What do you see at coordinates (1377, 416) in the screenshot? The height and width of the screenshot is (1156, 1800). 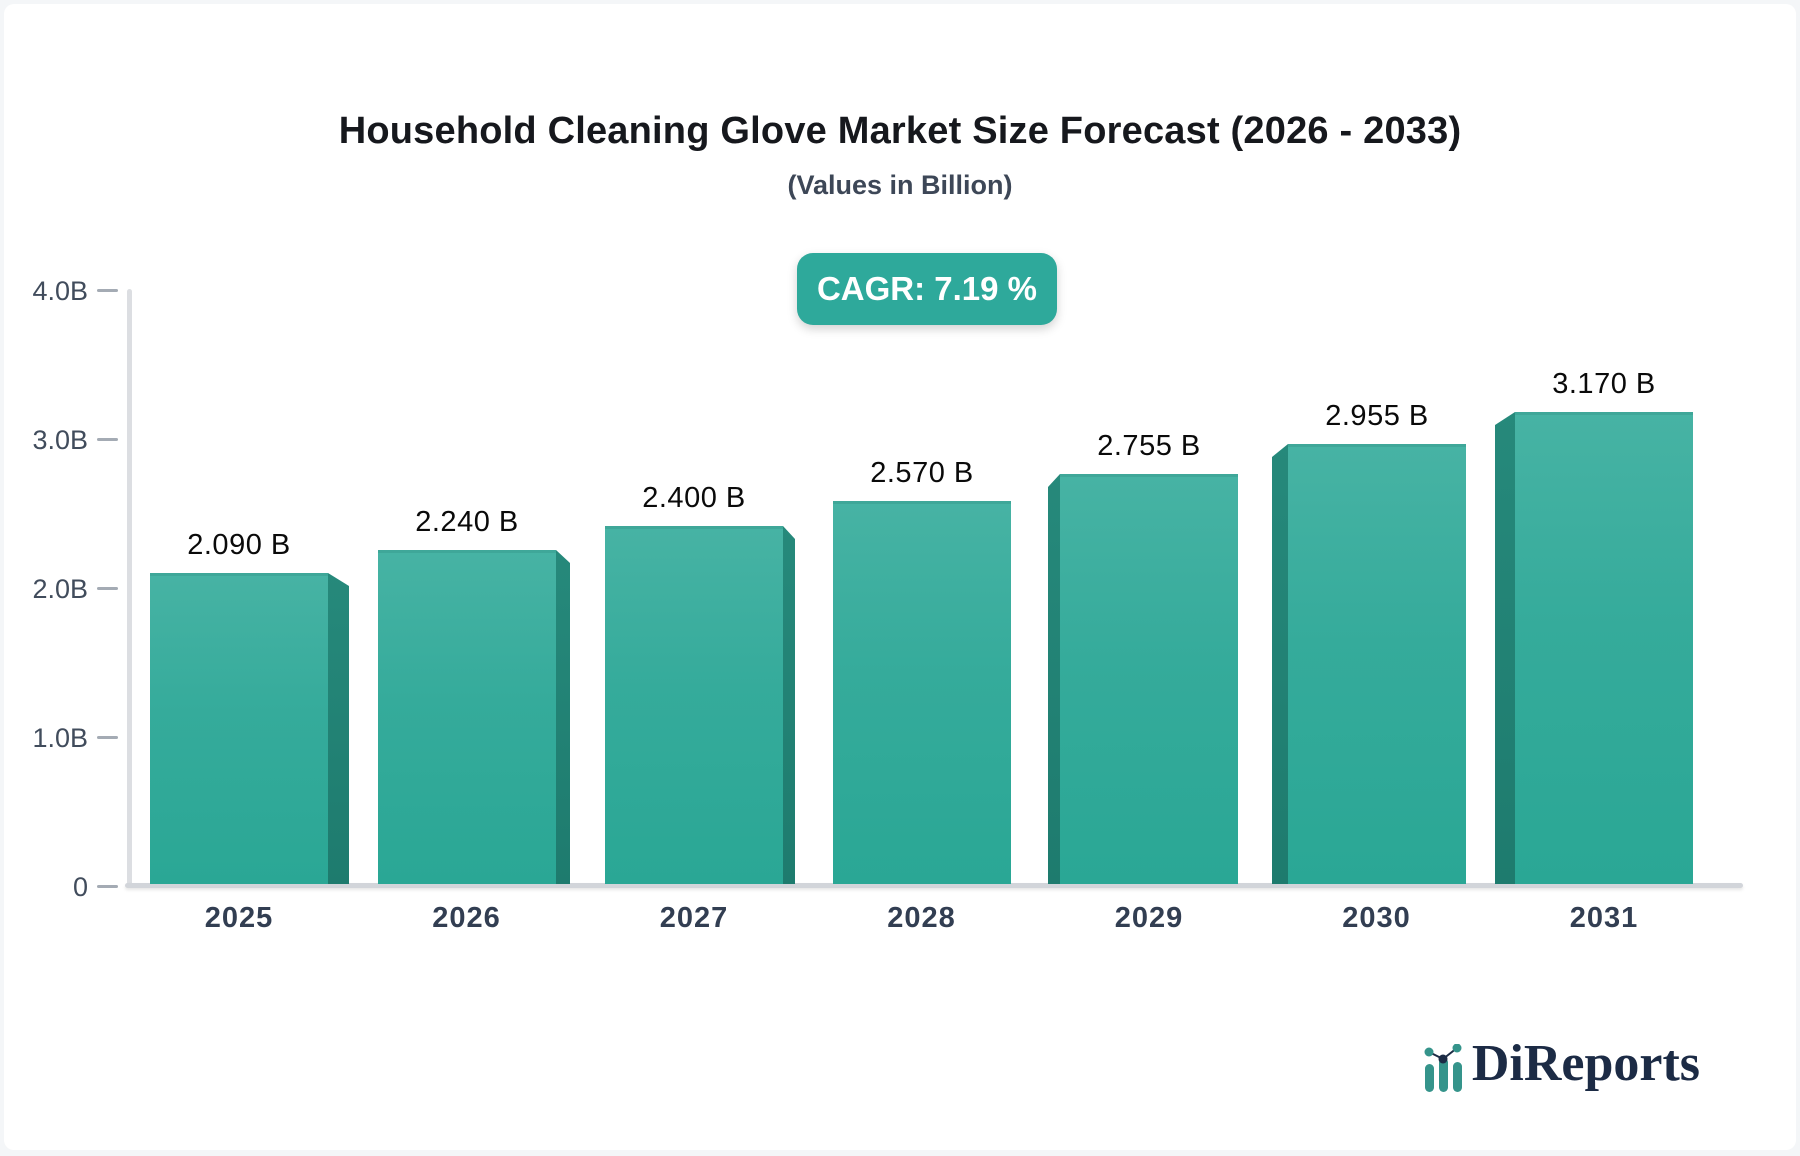 I see `bar-value-label: 2.955 B` at bounding box center [1377, 416].